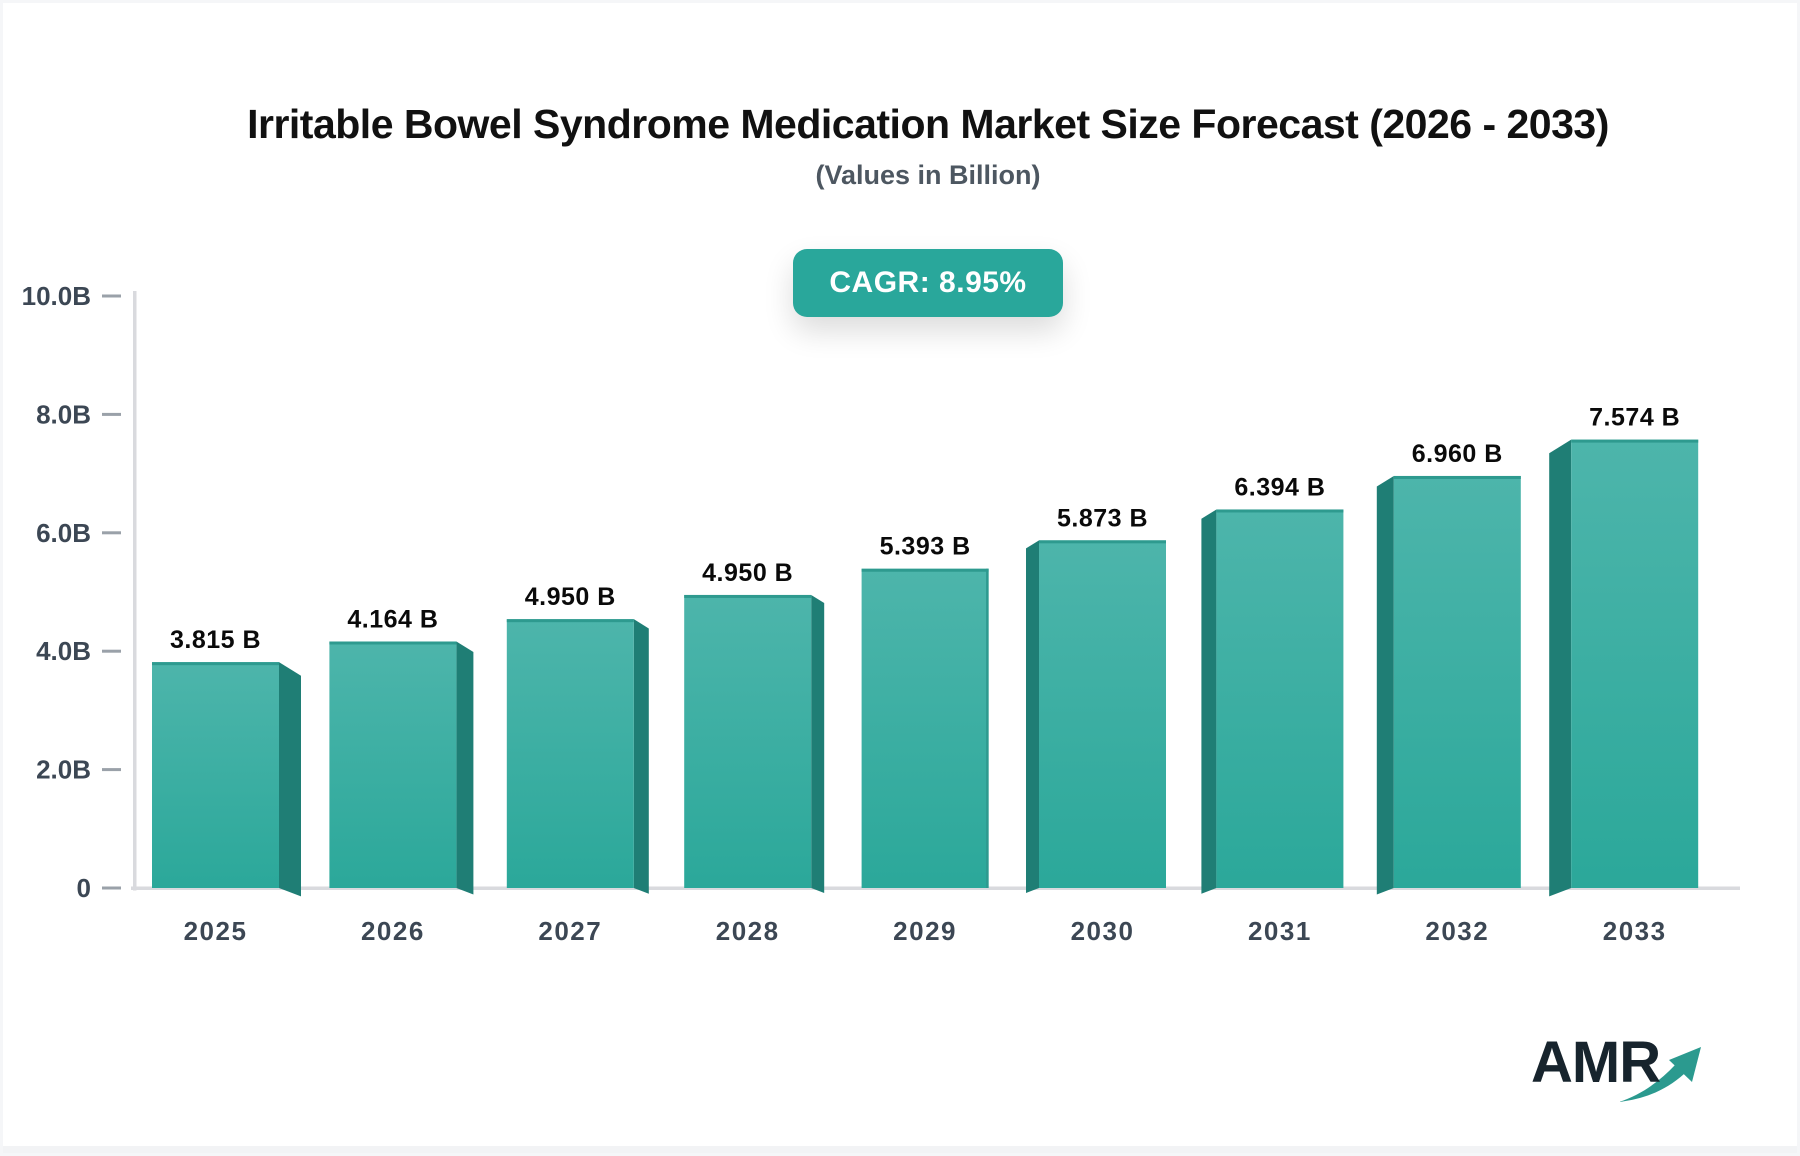 The height and width of the screenshot is (1156, 1800). Describe the element at coordinates (1102, 518) in the screenshot. I see `bar-value-label: 5.873 B` at that location.